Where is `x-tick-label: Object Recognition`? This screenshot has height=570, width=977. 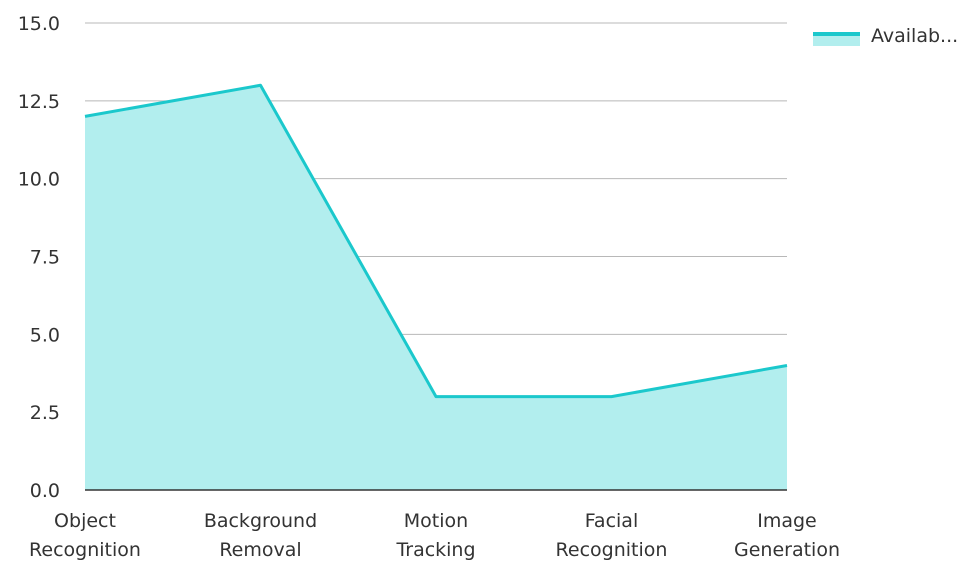
x-tick-label: Object Recognition is located at coordinates (85, 535).